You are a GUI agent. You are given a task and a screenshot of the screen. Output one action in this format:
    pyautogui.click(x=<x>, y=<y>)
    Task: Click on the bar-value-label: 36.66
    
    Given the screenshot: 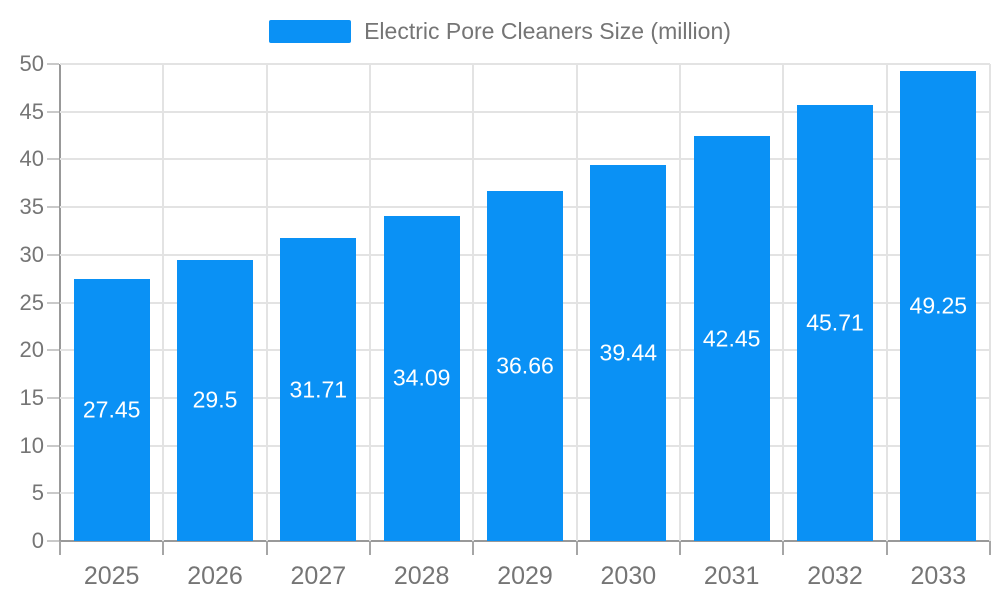 What is the action you would take?
    pyautogui.click(x=525, y=365)
    